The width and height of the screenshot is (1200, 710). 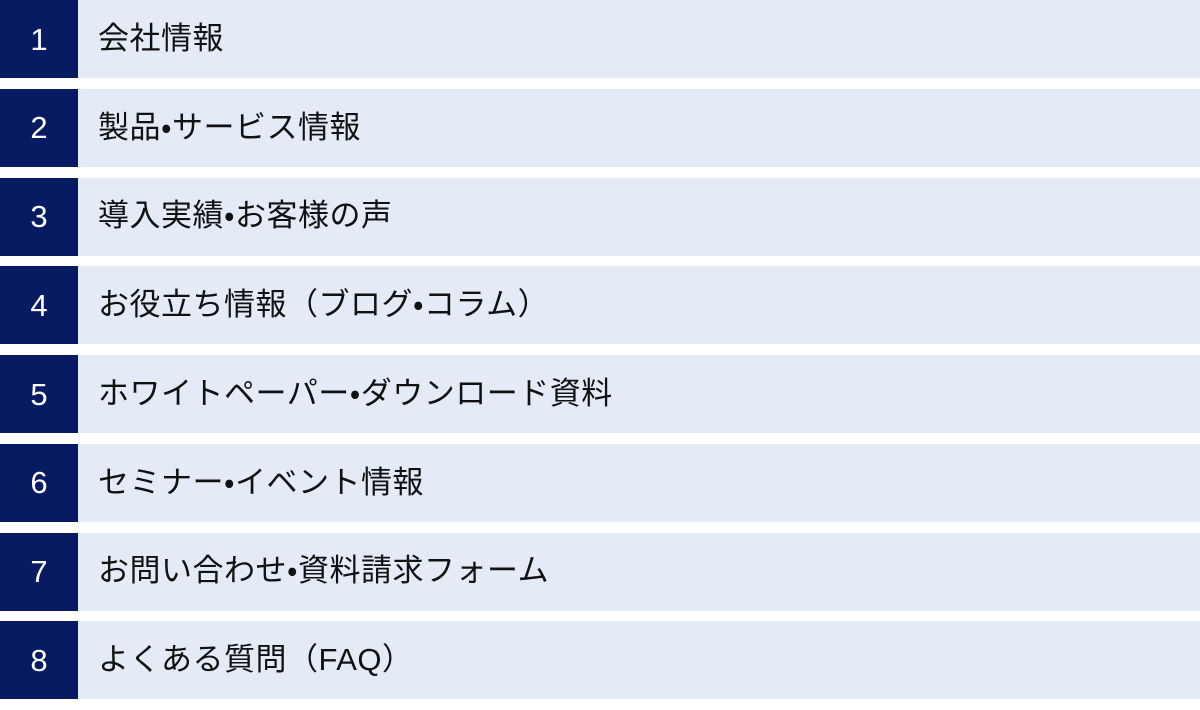 I want to click on list-item-label: セミナー・イベント情報, so click(x=261, y=482).